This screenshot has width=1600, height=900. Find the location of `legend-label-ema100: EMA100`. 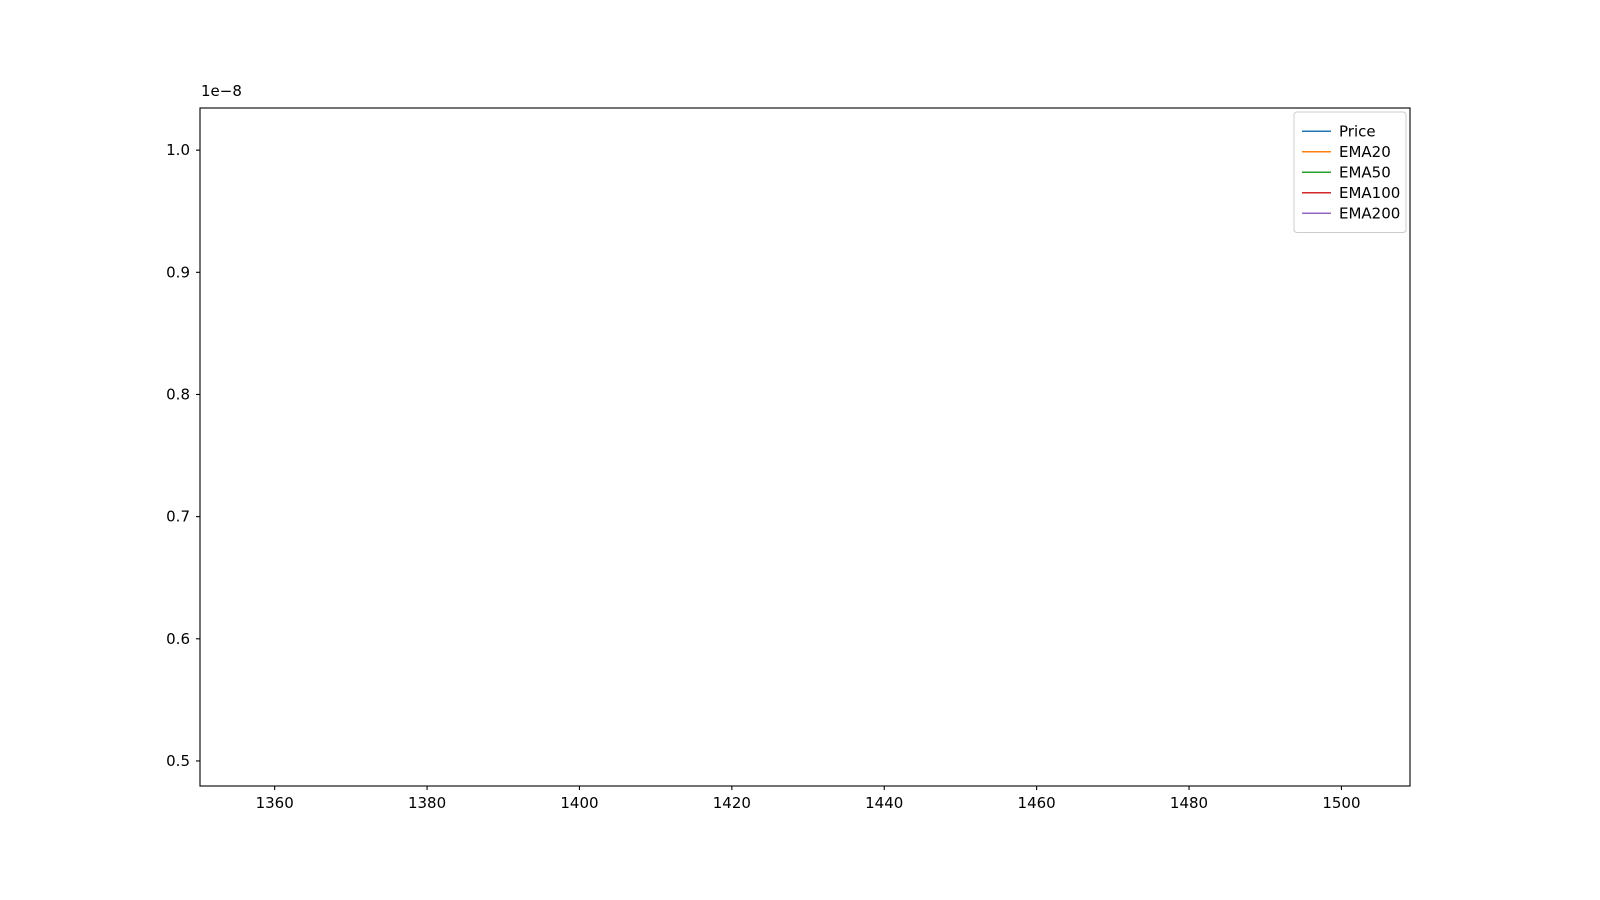

legend-label-ema100: EMA100 is located at coordinates (1369, 193).